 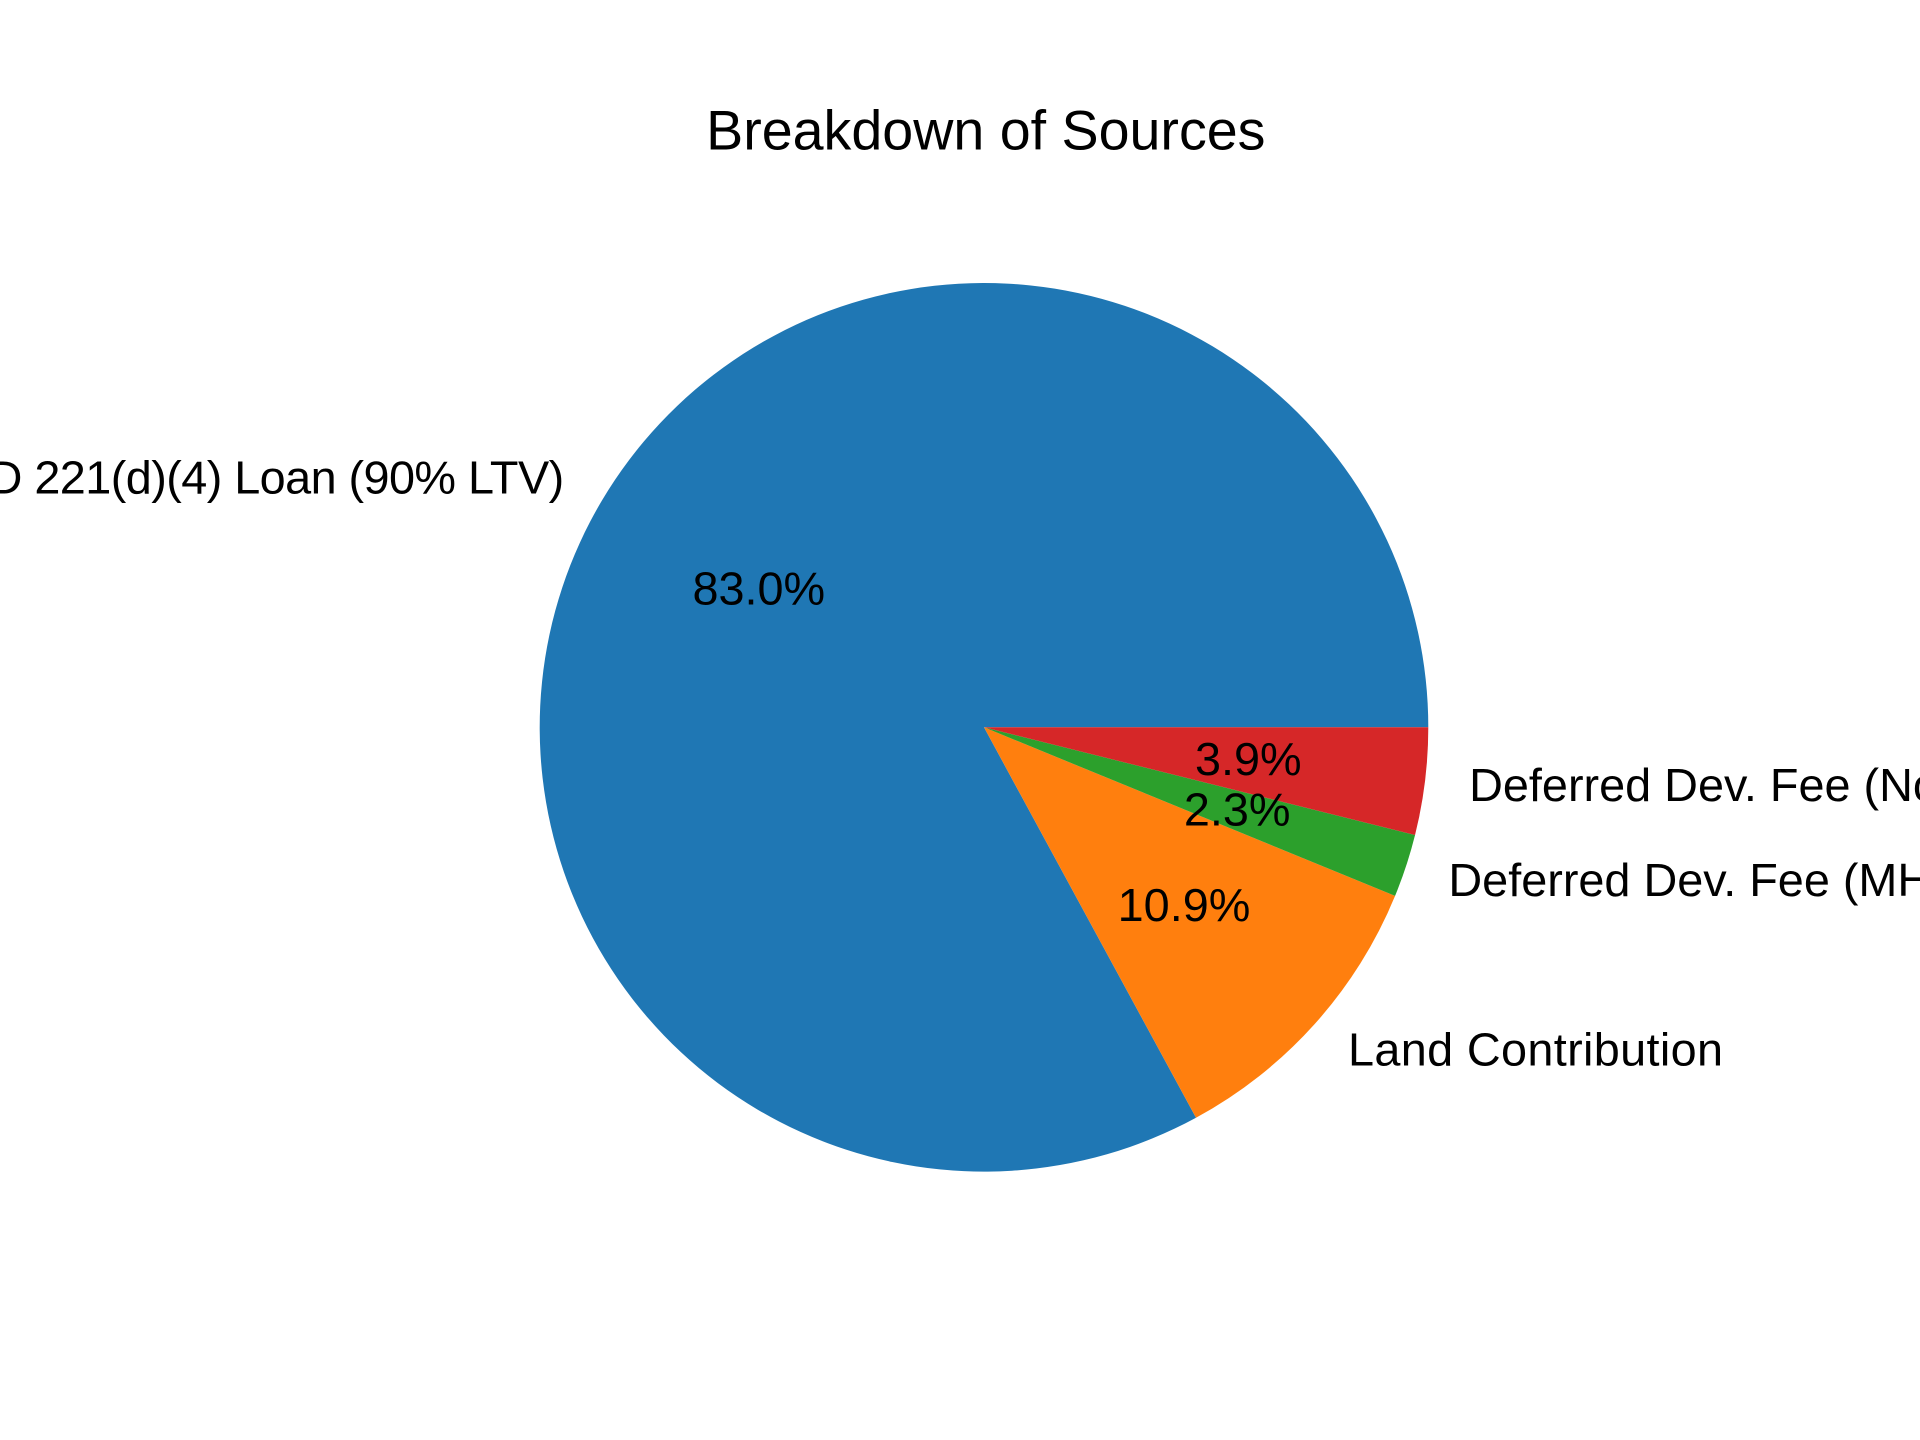 What do you see at coordinates (1694, 785) in the screenshot?
I see `svg-text: Deferred Dev. Fee (Non-MHDC)` at bounding box center [1694, 785].